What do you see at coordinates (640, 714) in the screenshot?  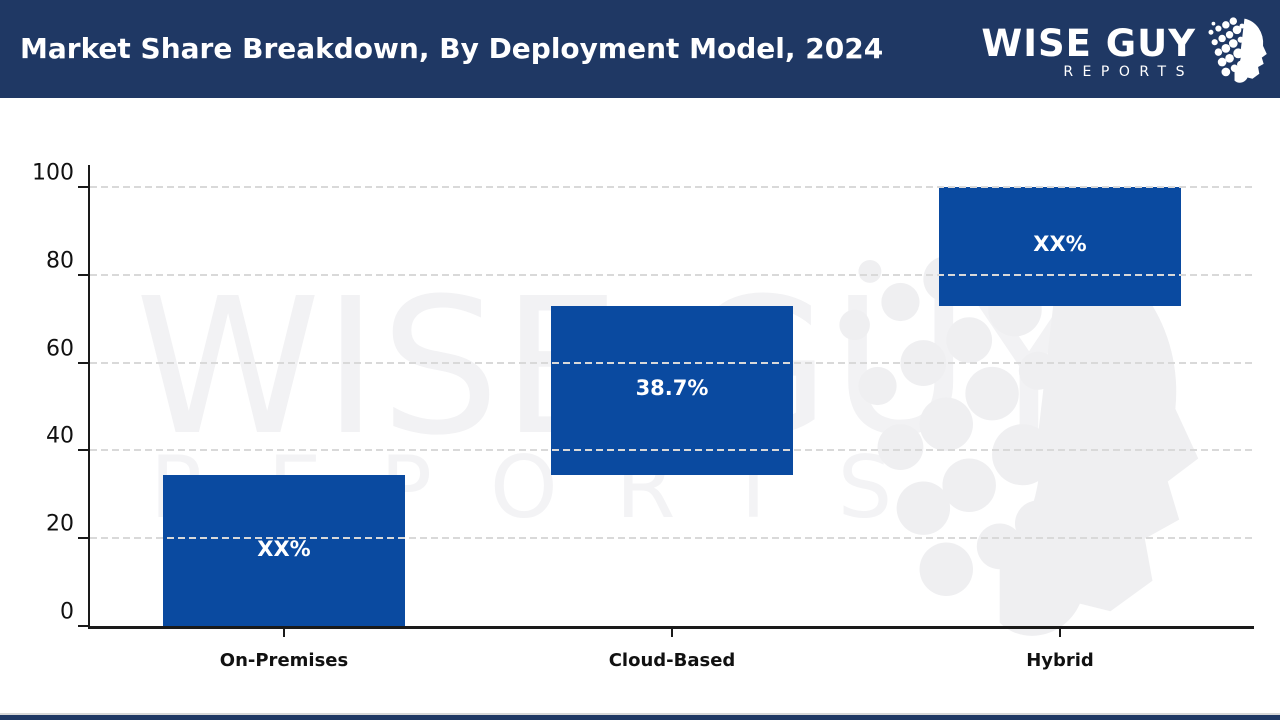 I see `footer-divider-line` at bounding box center [640, 714].